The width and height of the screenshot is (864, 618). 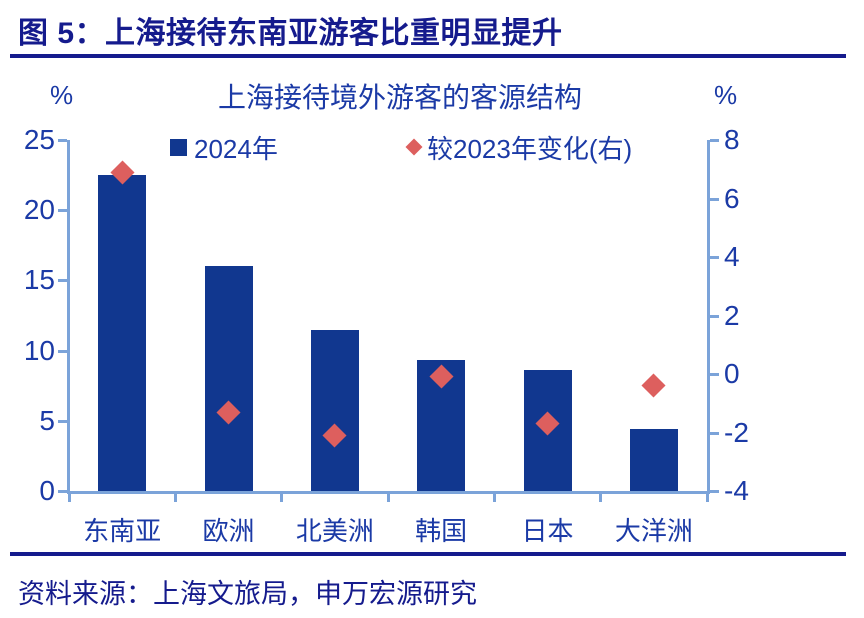 I want to click on right-axis-unit: %, so click(x=726, y=95).